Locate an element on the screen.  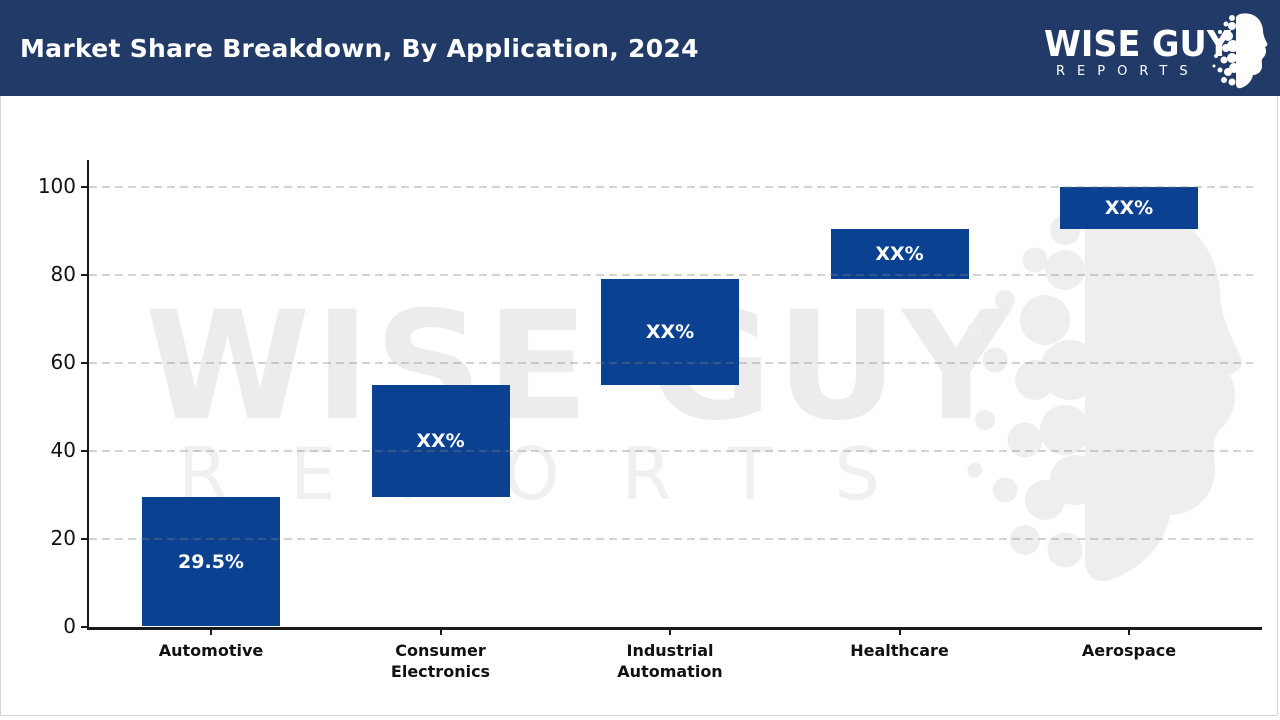
bar-label-consumer-electronics: XX% is located at coordinates (440, 440).